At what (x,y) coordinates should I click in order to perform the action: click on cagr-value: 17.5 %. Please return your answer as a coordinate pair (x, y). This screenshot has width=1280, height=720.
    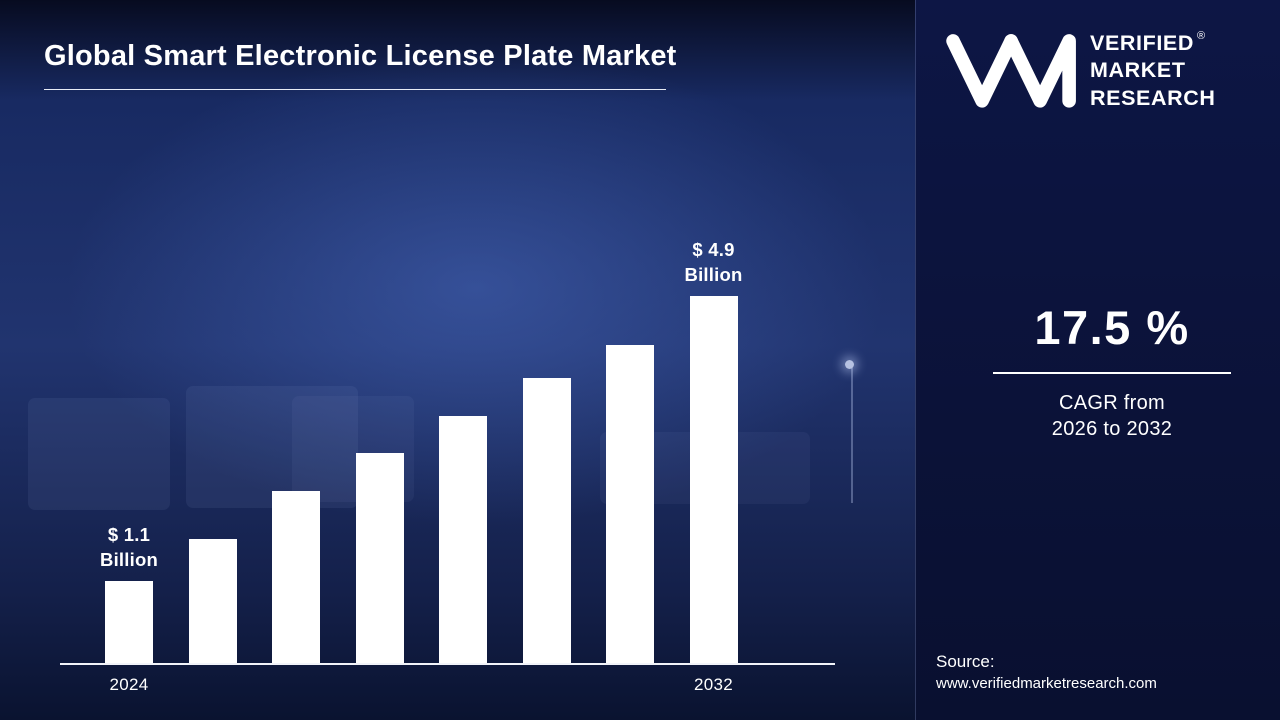
    Looking at the image, I should click on (1112, 327).